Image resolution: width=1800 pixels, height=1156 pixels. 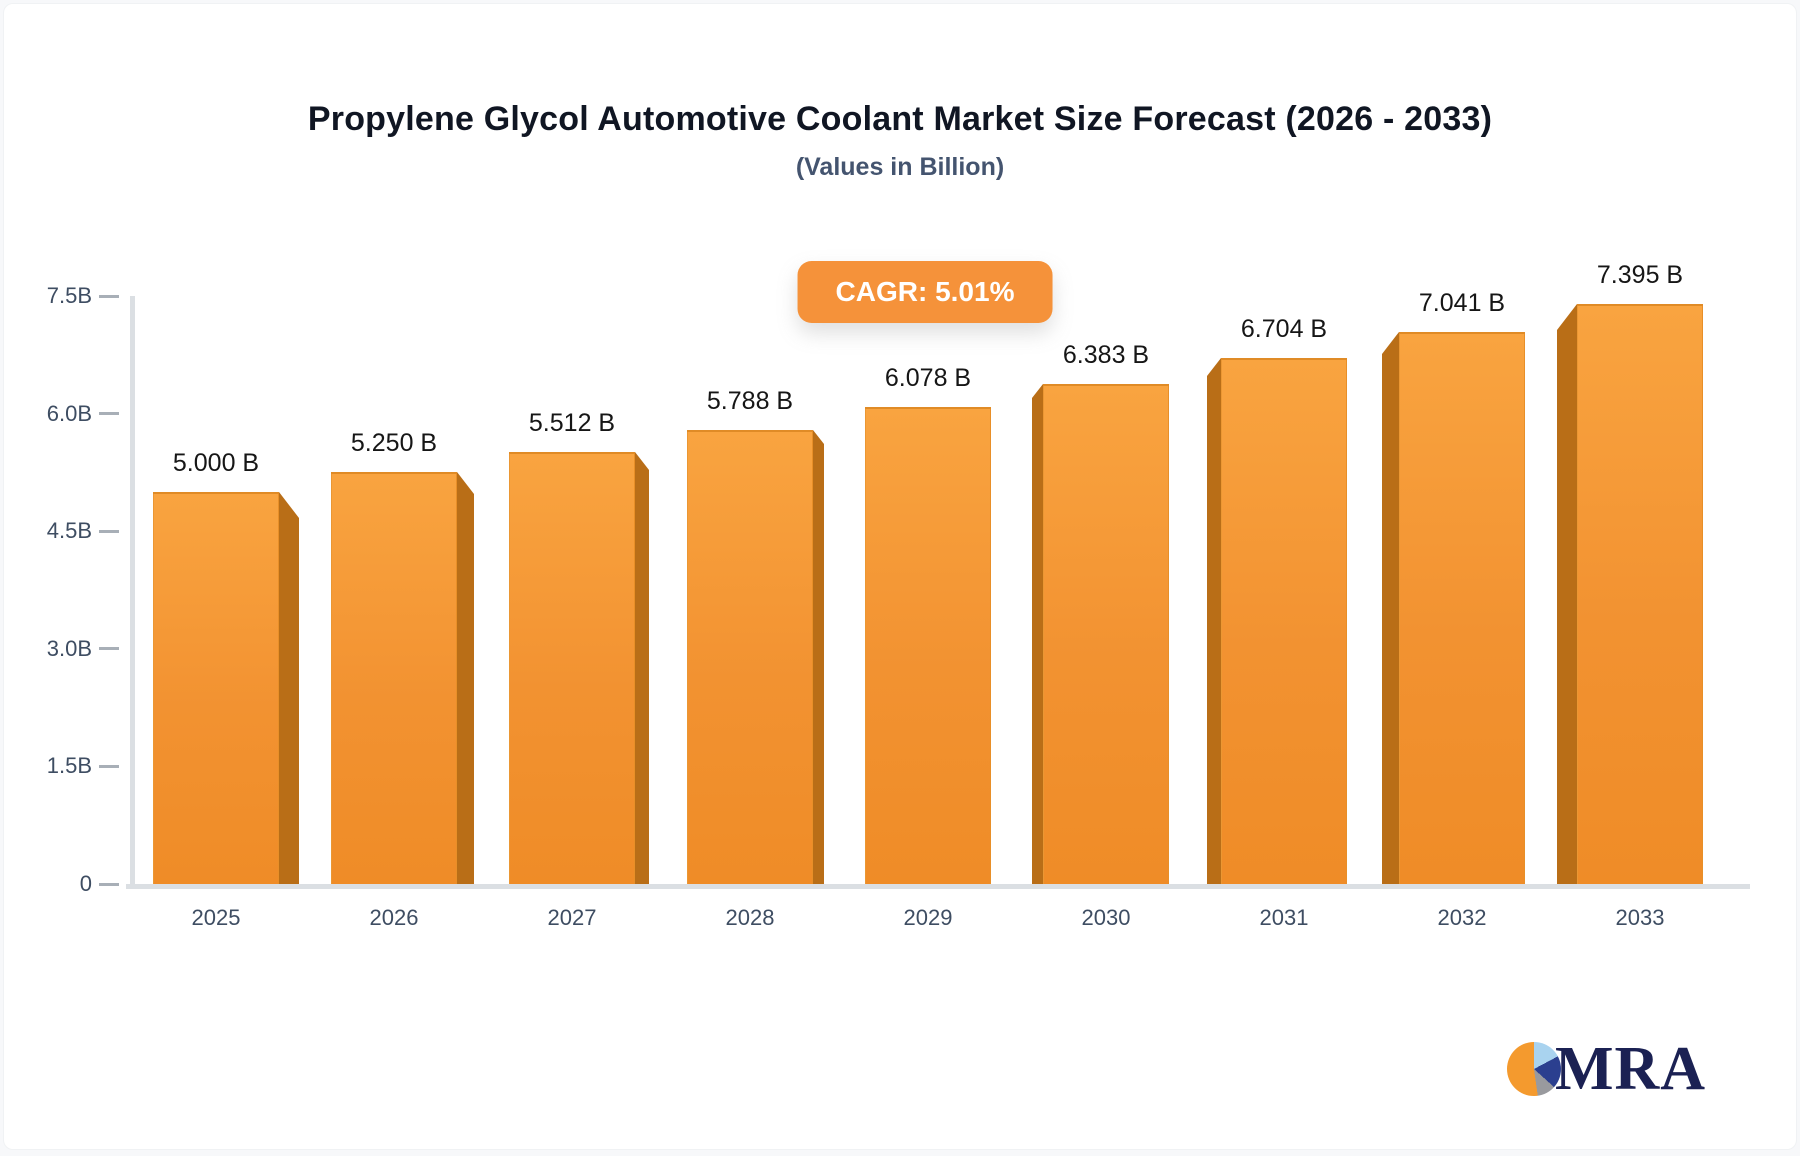 I want to click on y-tick-label: 7.5B, so click(x=69, y=295).